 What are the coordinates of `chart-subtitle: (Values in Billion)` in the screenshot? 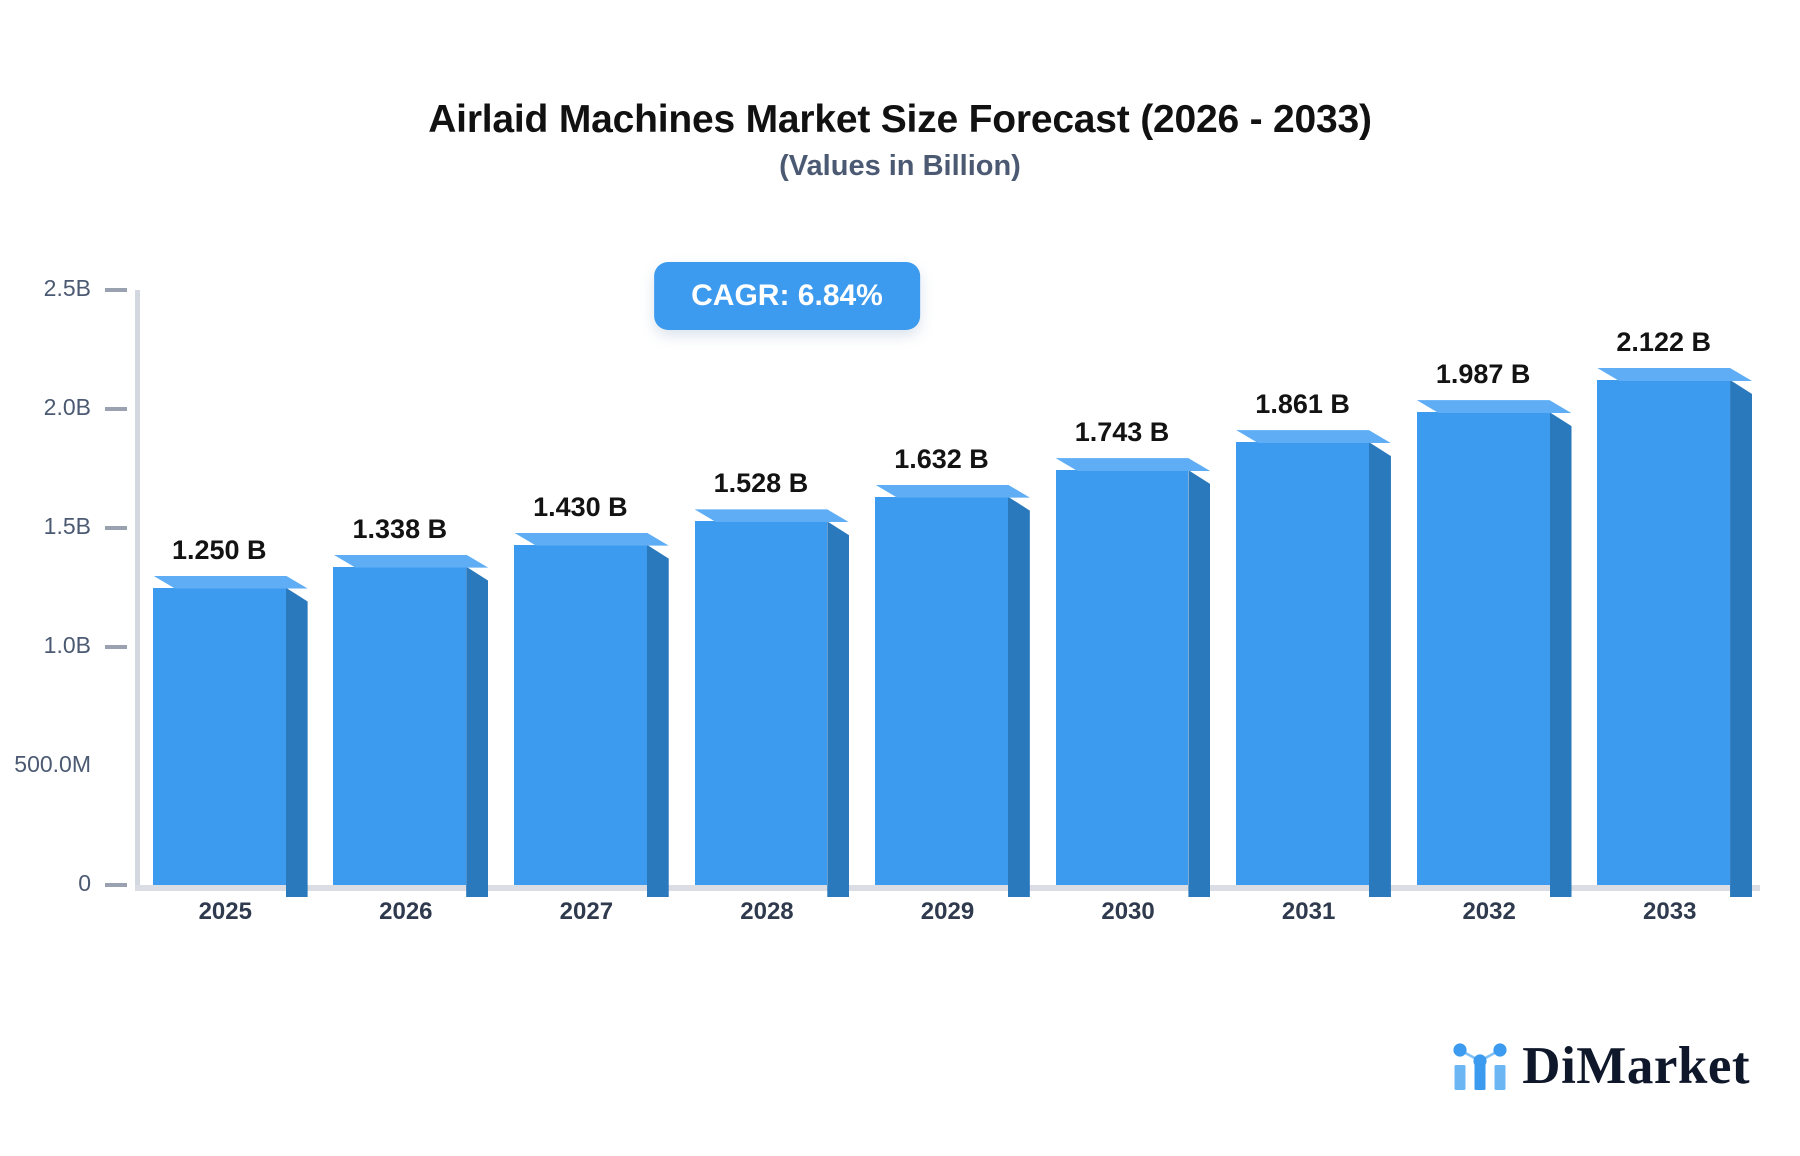 It's located at (900, 166).